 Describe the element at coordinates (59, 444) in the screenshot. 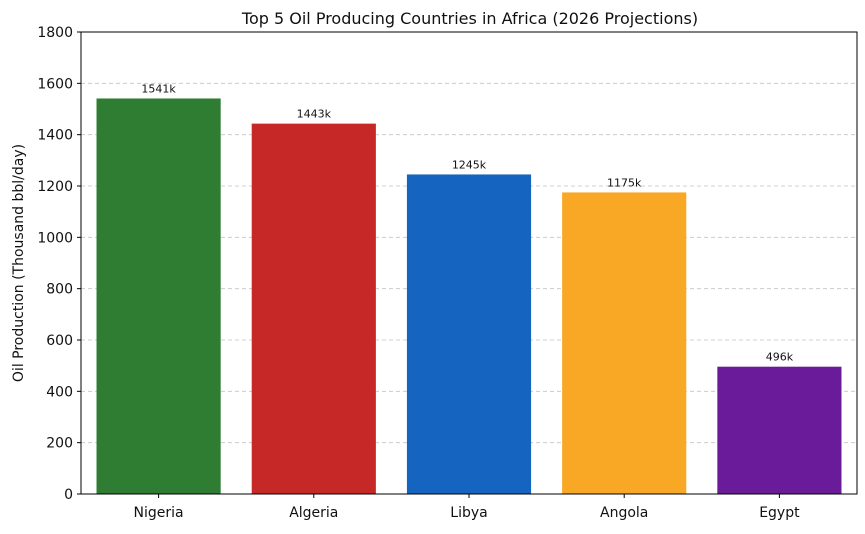

I see `y-tick-label: 200` at that location.